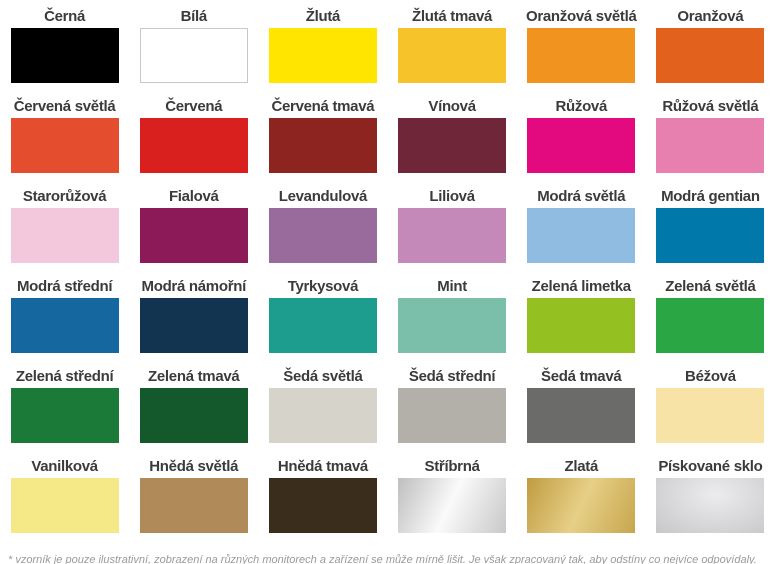  I want to click on color-cell: Starorůžová, so click(64, 230).